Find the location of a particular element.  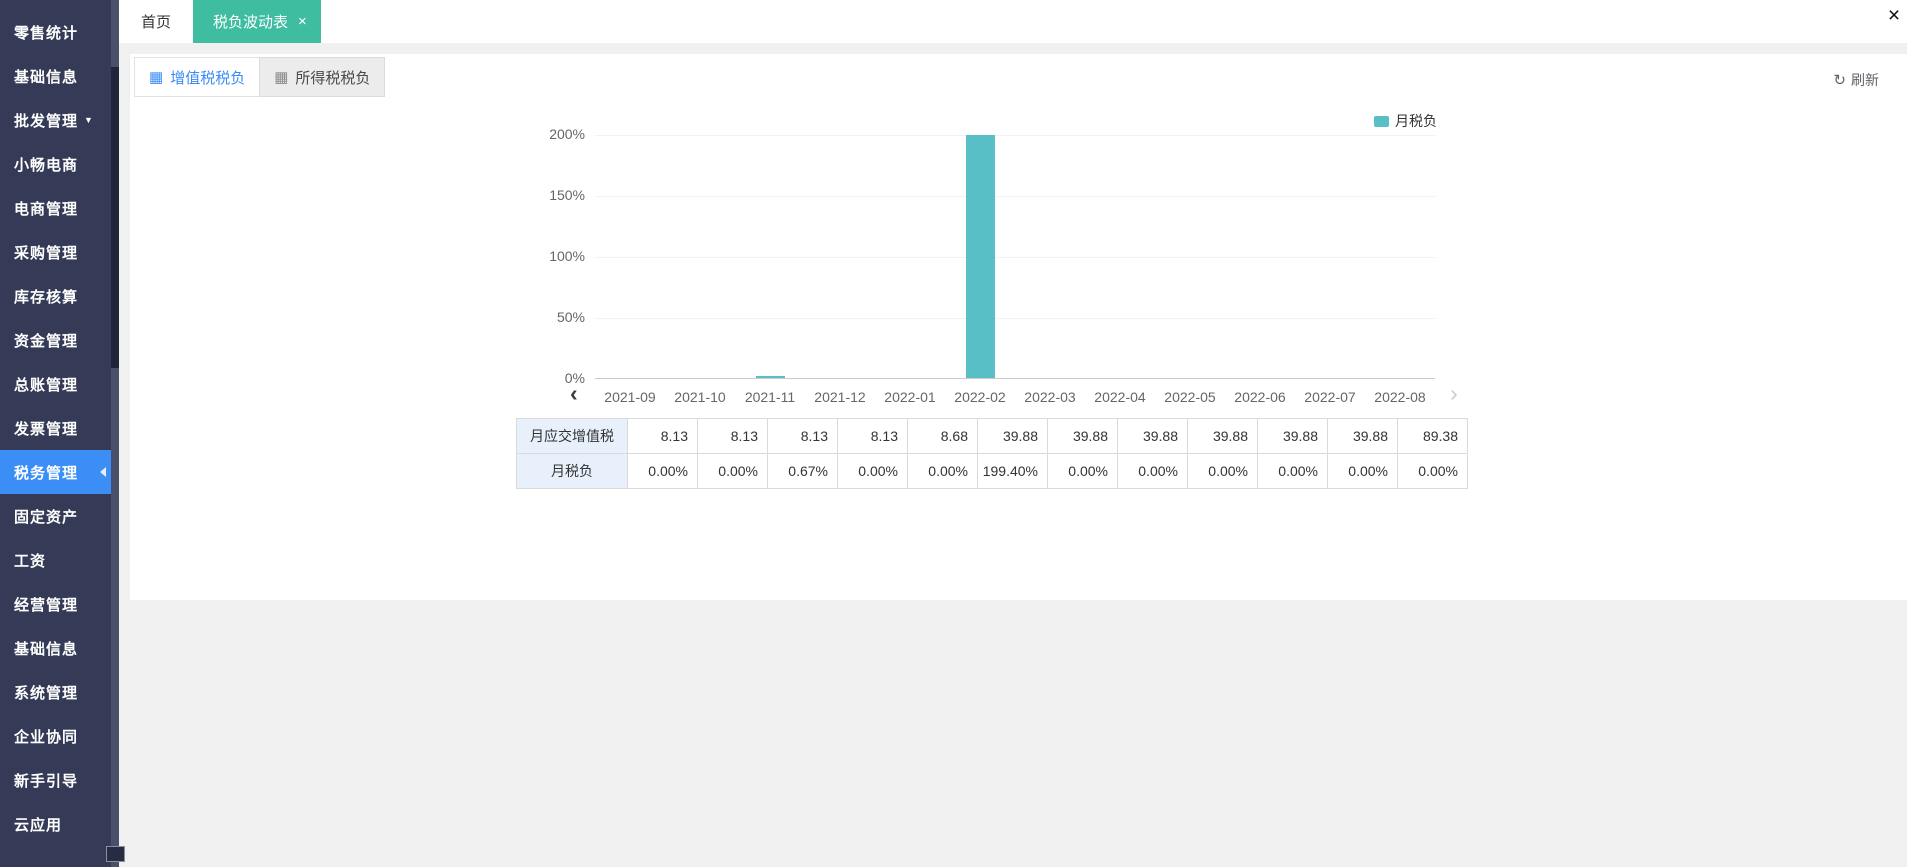

subtab-vat: ▦ 增值税税负 is located at coordinates (197, 77).